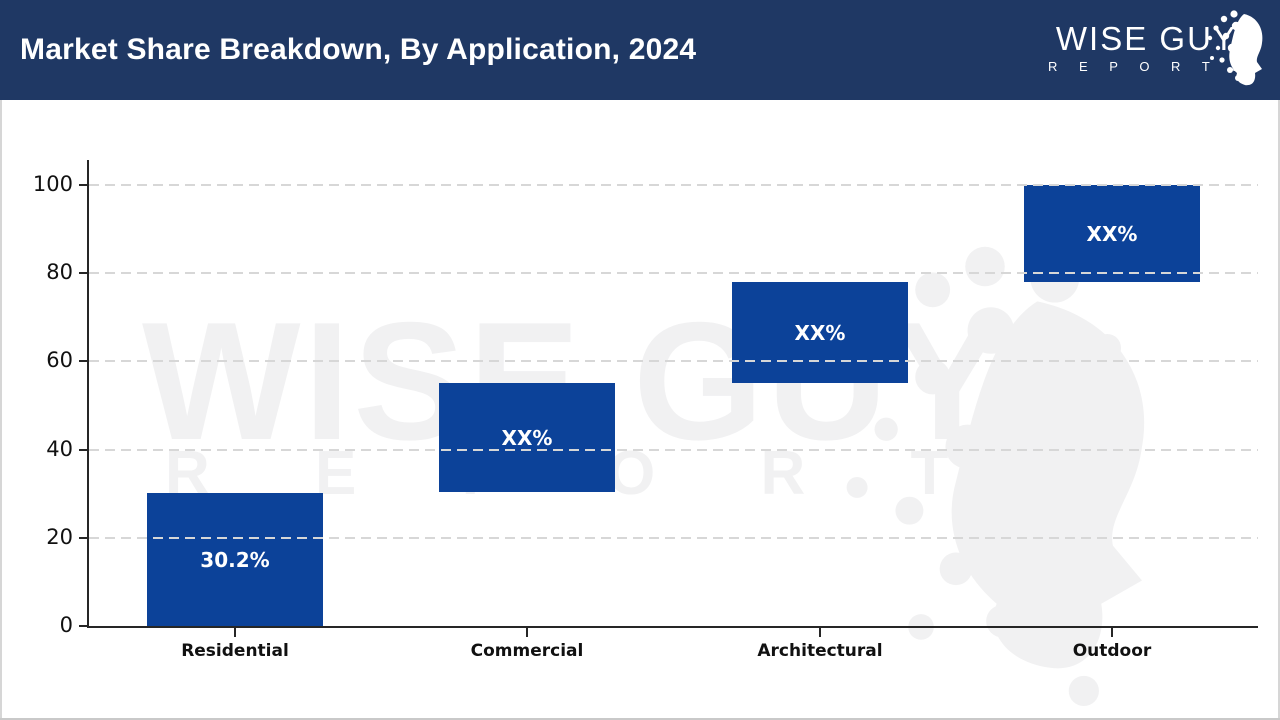  What do you see at coordinates (672, 627) in the screenshot?
I see `x-axis-line` at bounding box center [672, 627].